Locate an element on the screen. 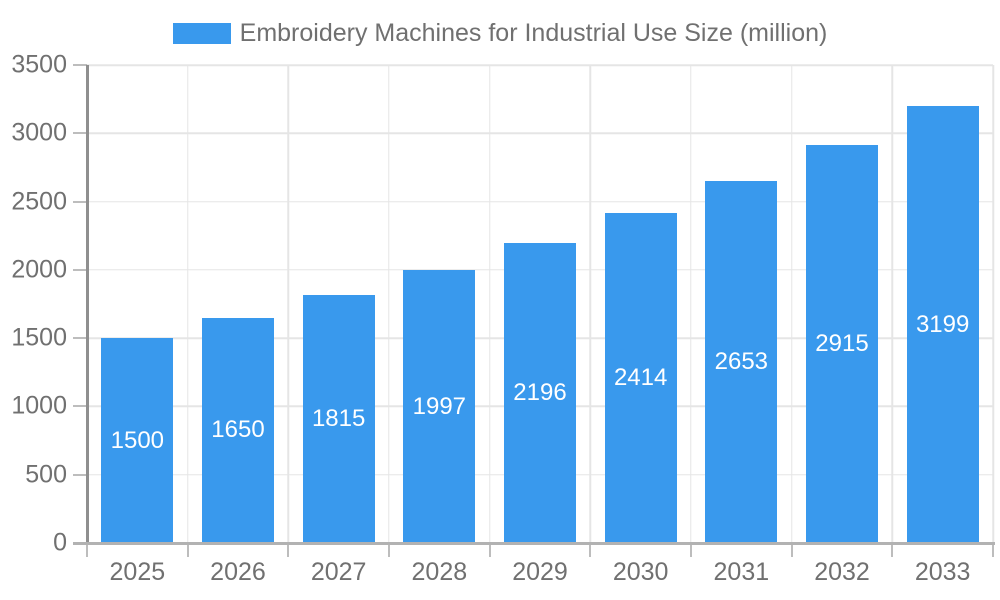 This screenshot has height=600, width=1000. x-tick-label: 2032 is located at coordinates (842, 572).